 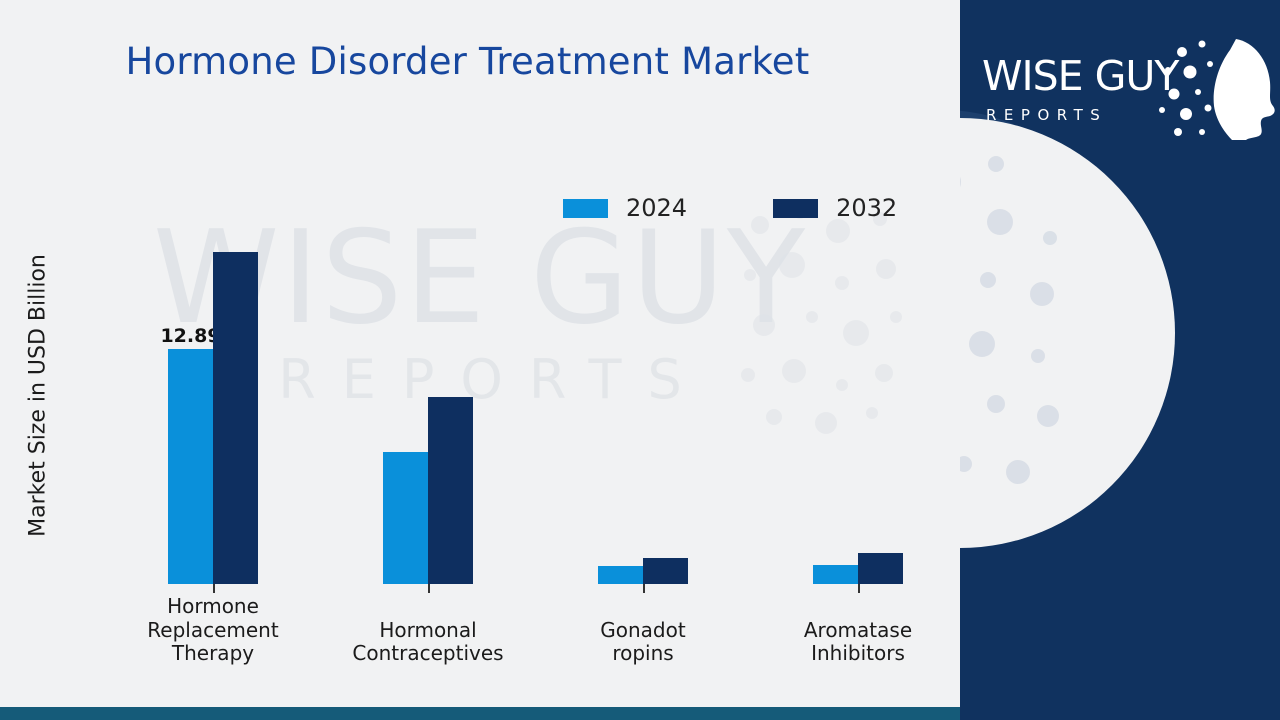 What do you see at coordinates (1009, 320) in the screenshot?
I see `molecule-pattern-icon` at bounding box center [1009, 320].